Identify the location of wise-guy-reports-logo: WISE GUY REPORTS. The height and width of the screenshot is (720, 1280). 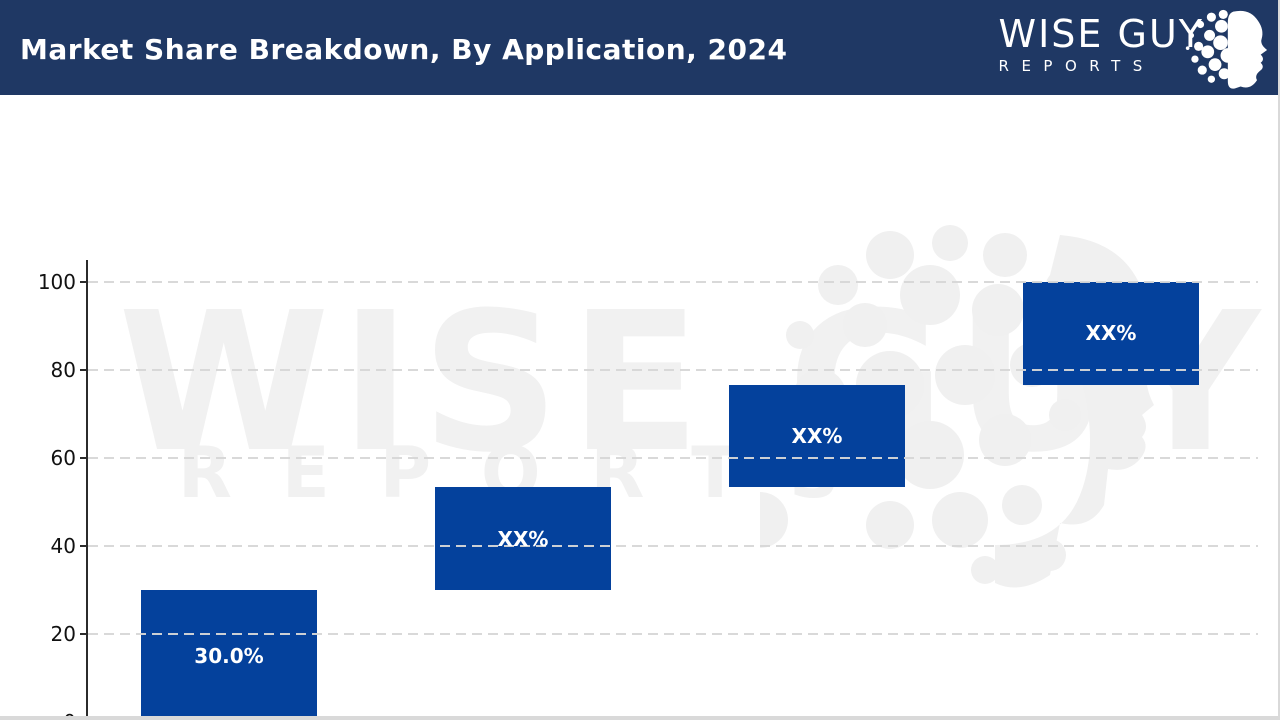
(1134, 48).